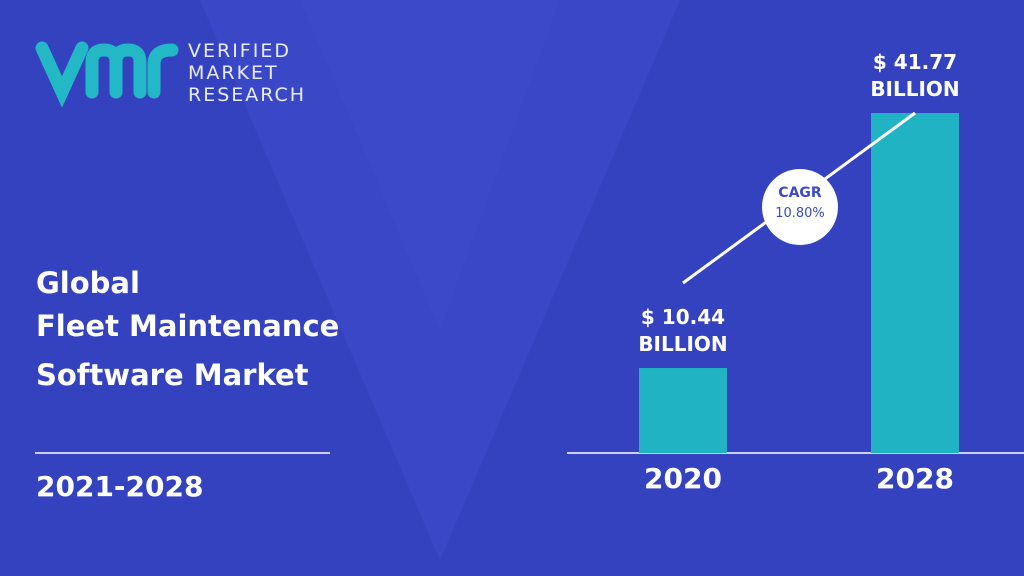 The image size is (1024, 576). I want to click on period: 2021-2028, so click(120, 486).